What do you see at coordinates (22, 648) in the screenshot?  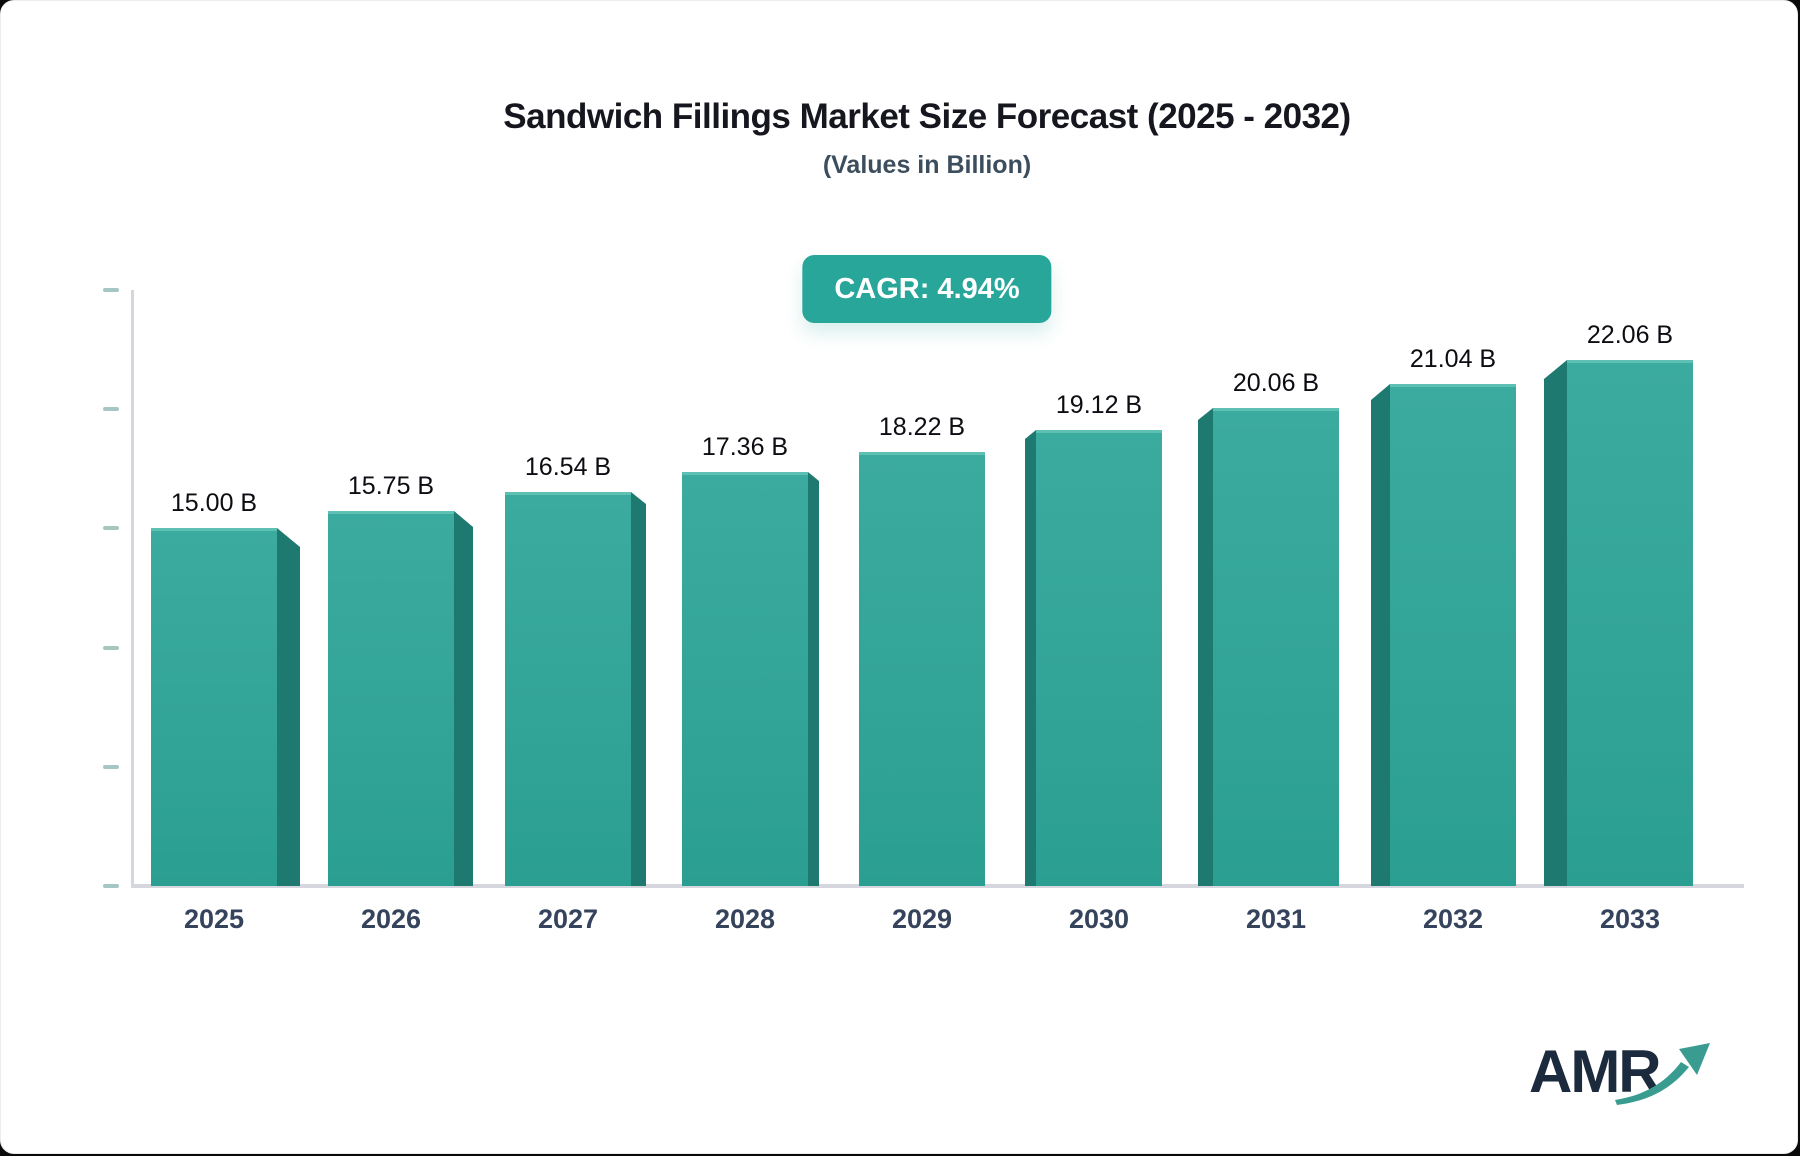 I see `y-axis-label: 10.0B` at bounding box center [22, 648].